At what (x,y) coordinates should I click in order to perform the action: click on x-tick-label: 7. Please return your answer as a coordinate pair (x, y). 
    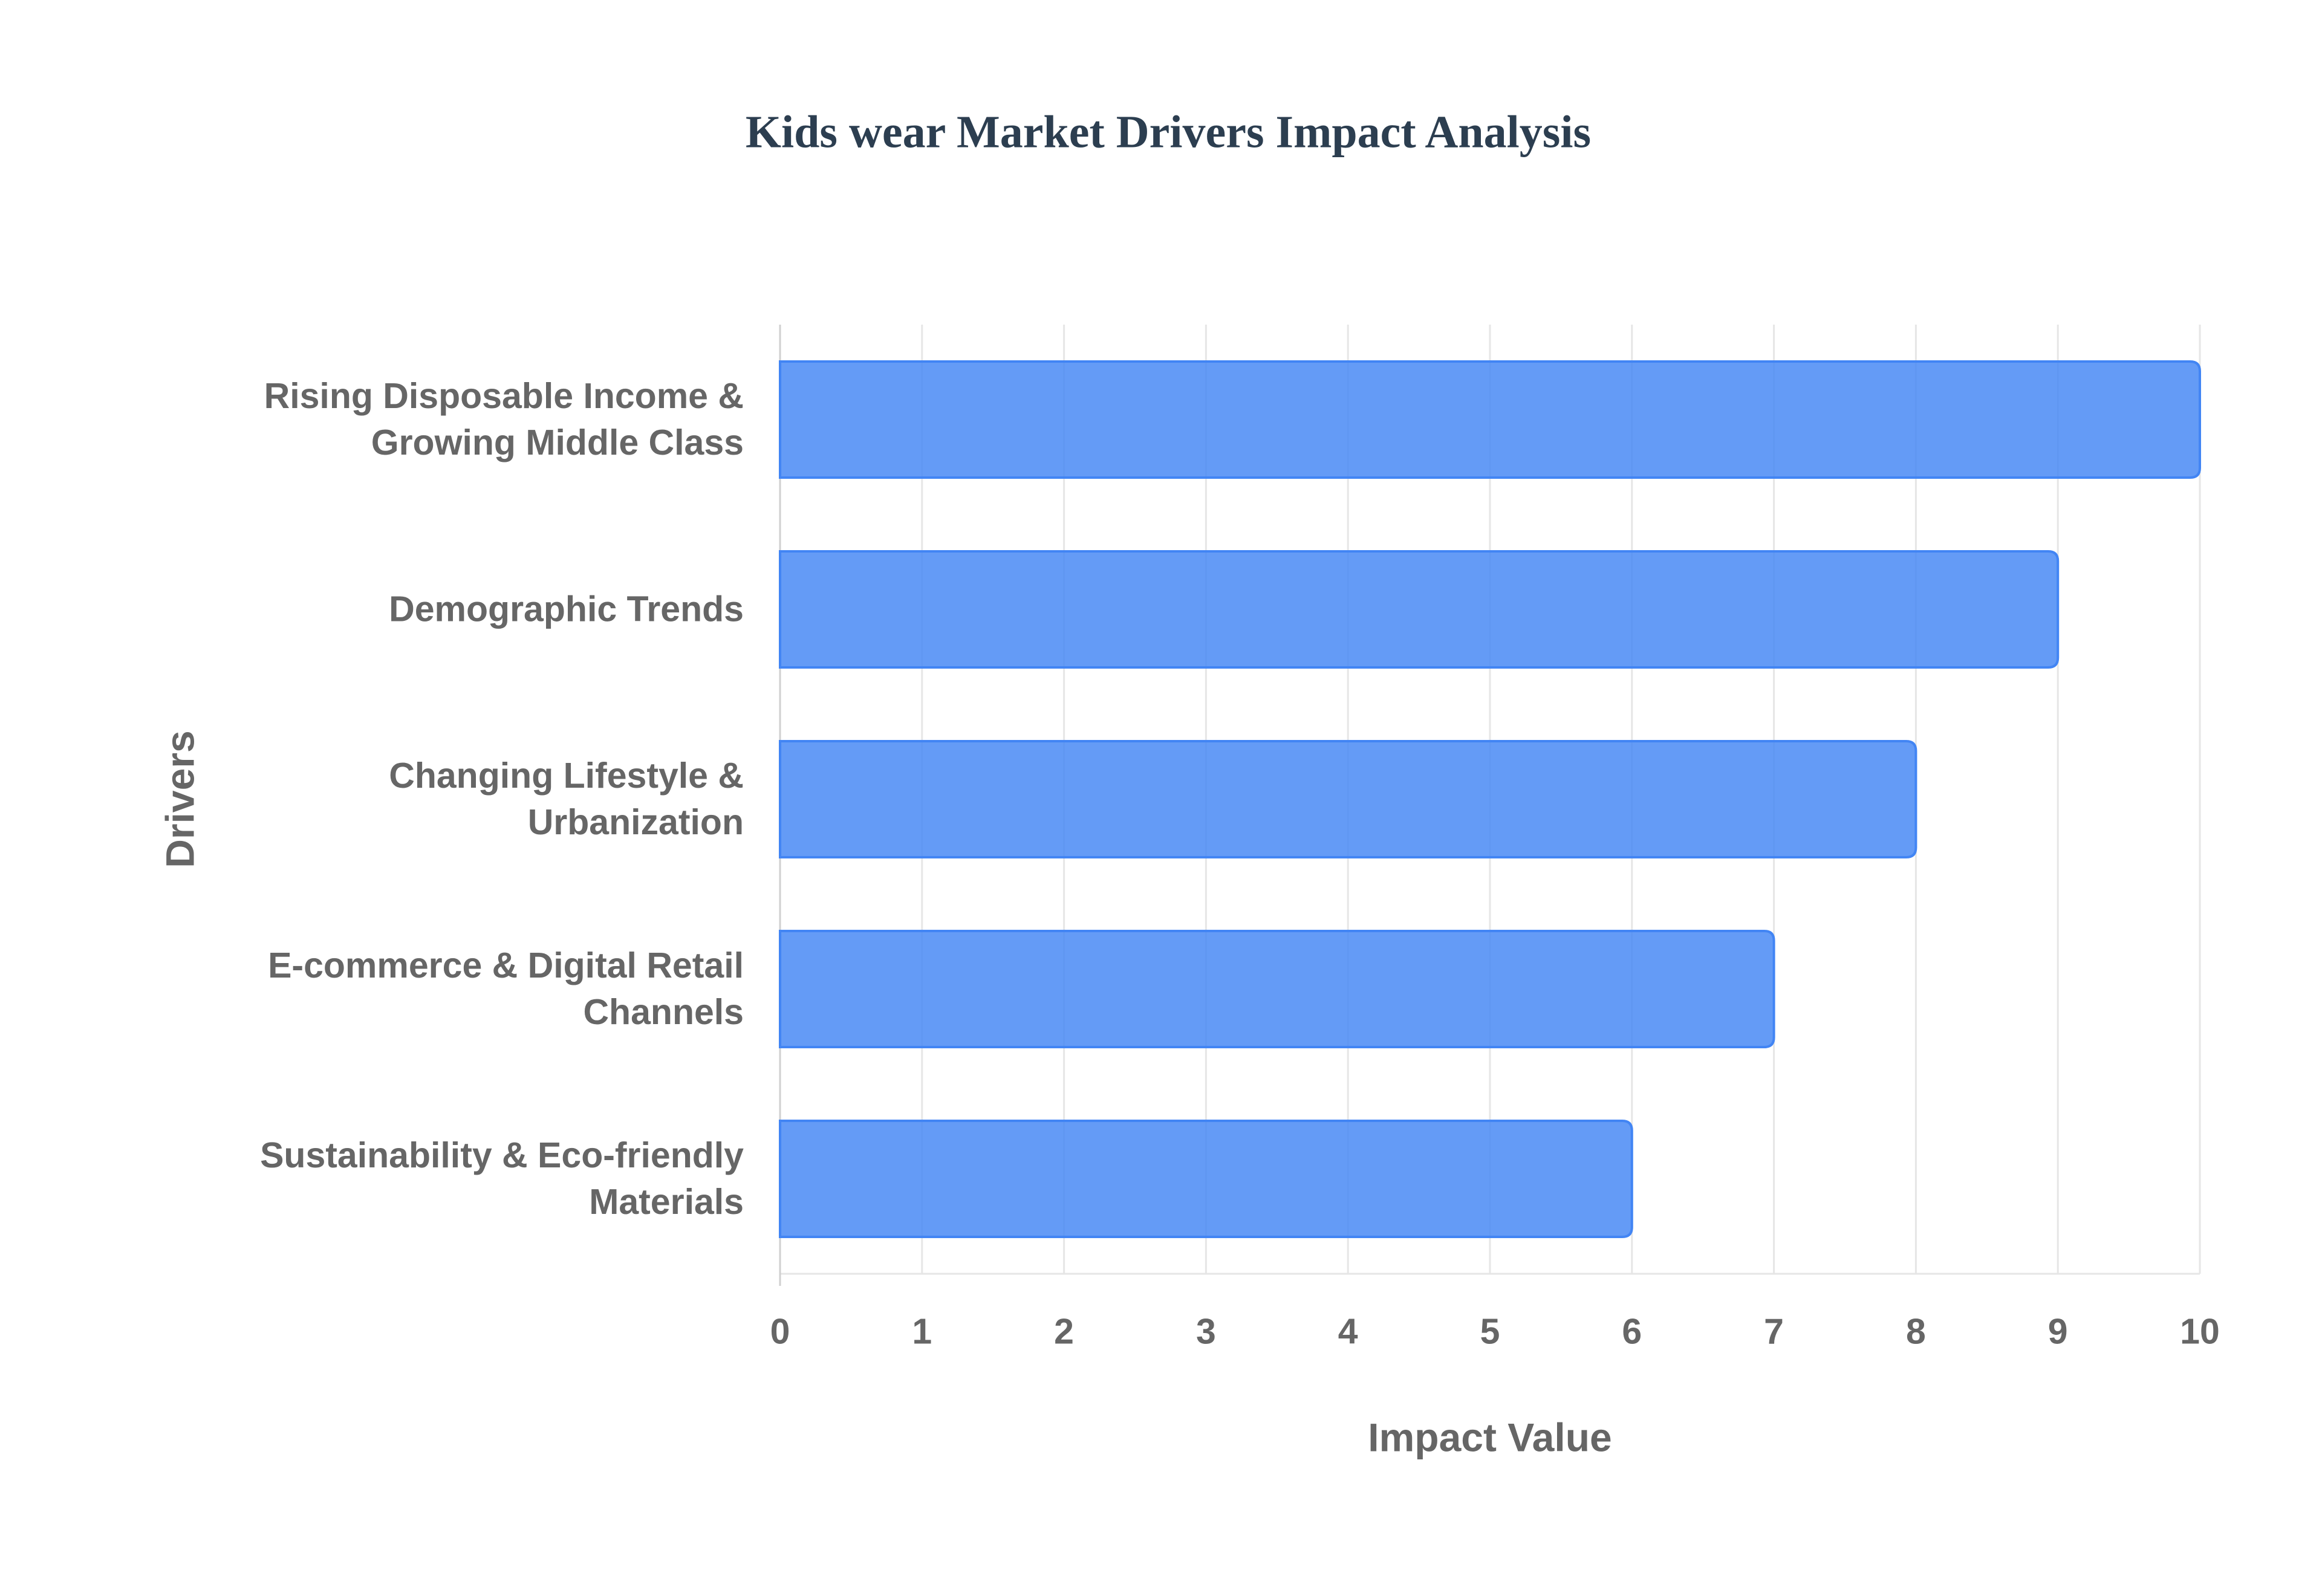
    Looking at the image, I should click on (1774, 1332).